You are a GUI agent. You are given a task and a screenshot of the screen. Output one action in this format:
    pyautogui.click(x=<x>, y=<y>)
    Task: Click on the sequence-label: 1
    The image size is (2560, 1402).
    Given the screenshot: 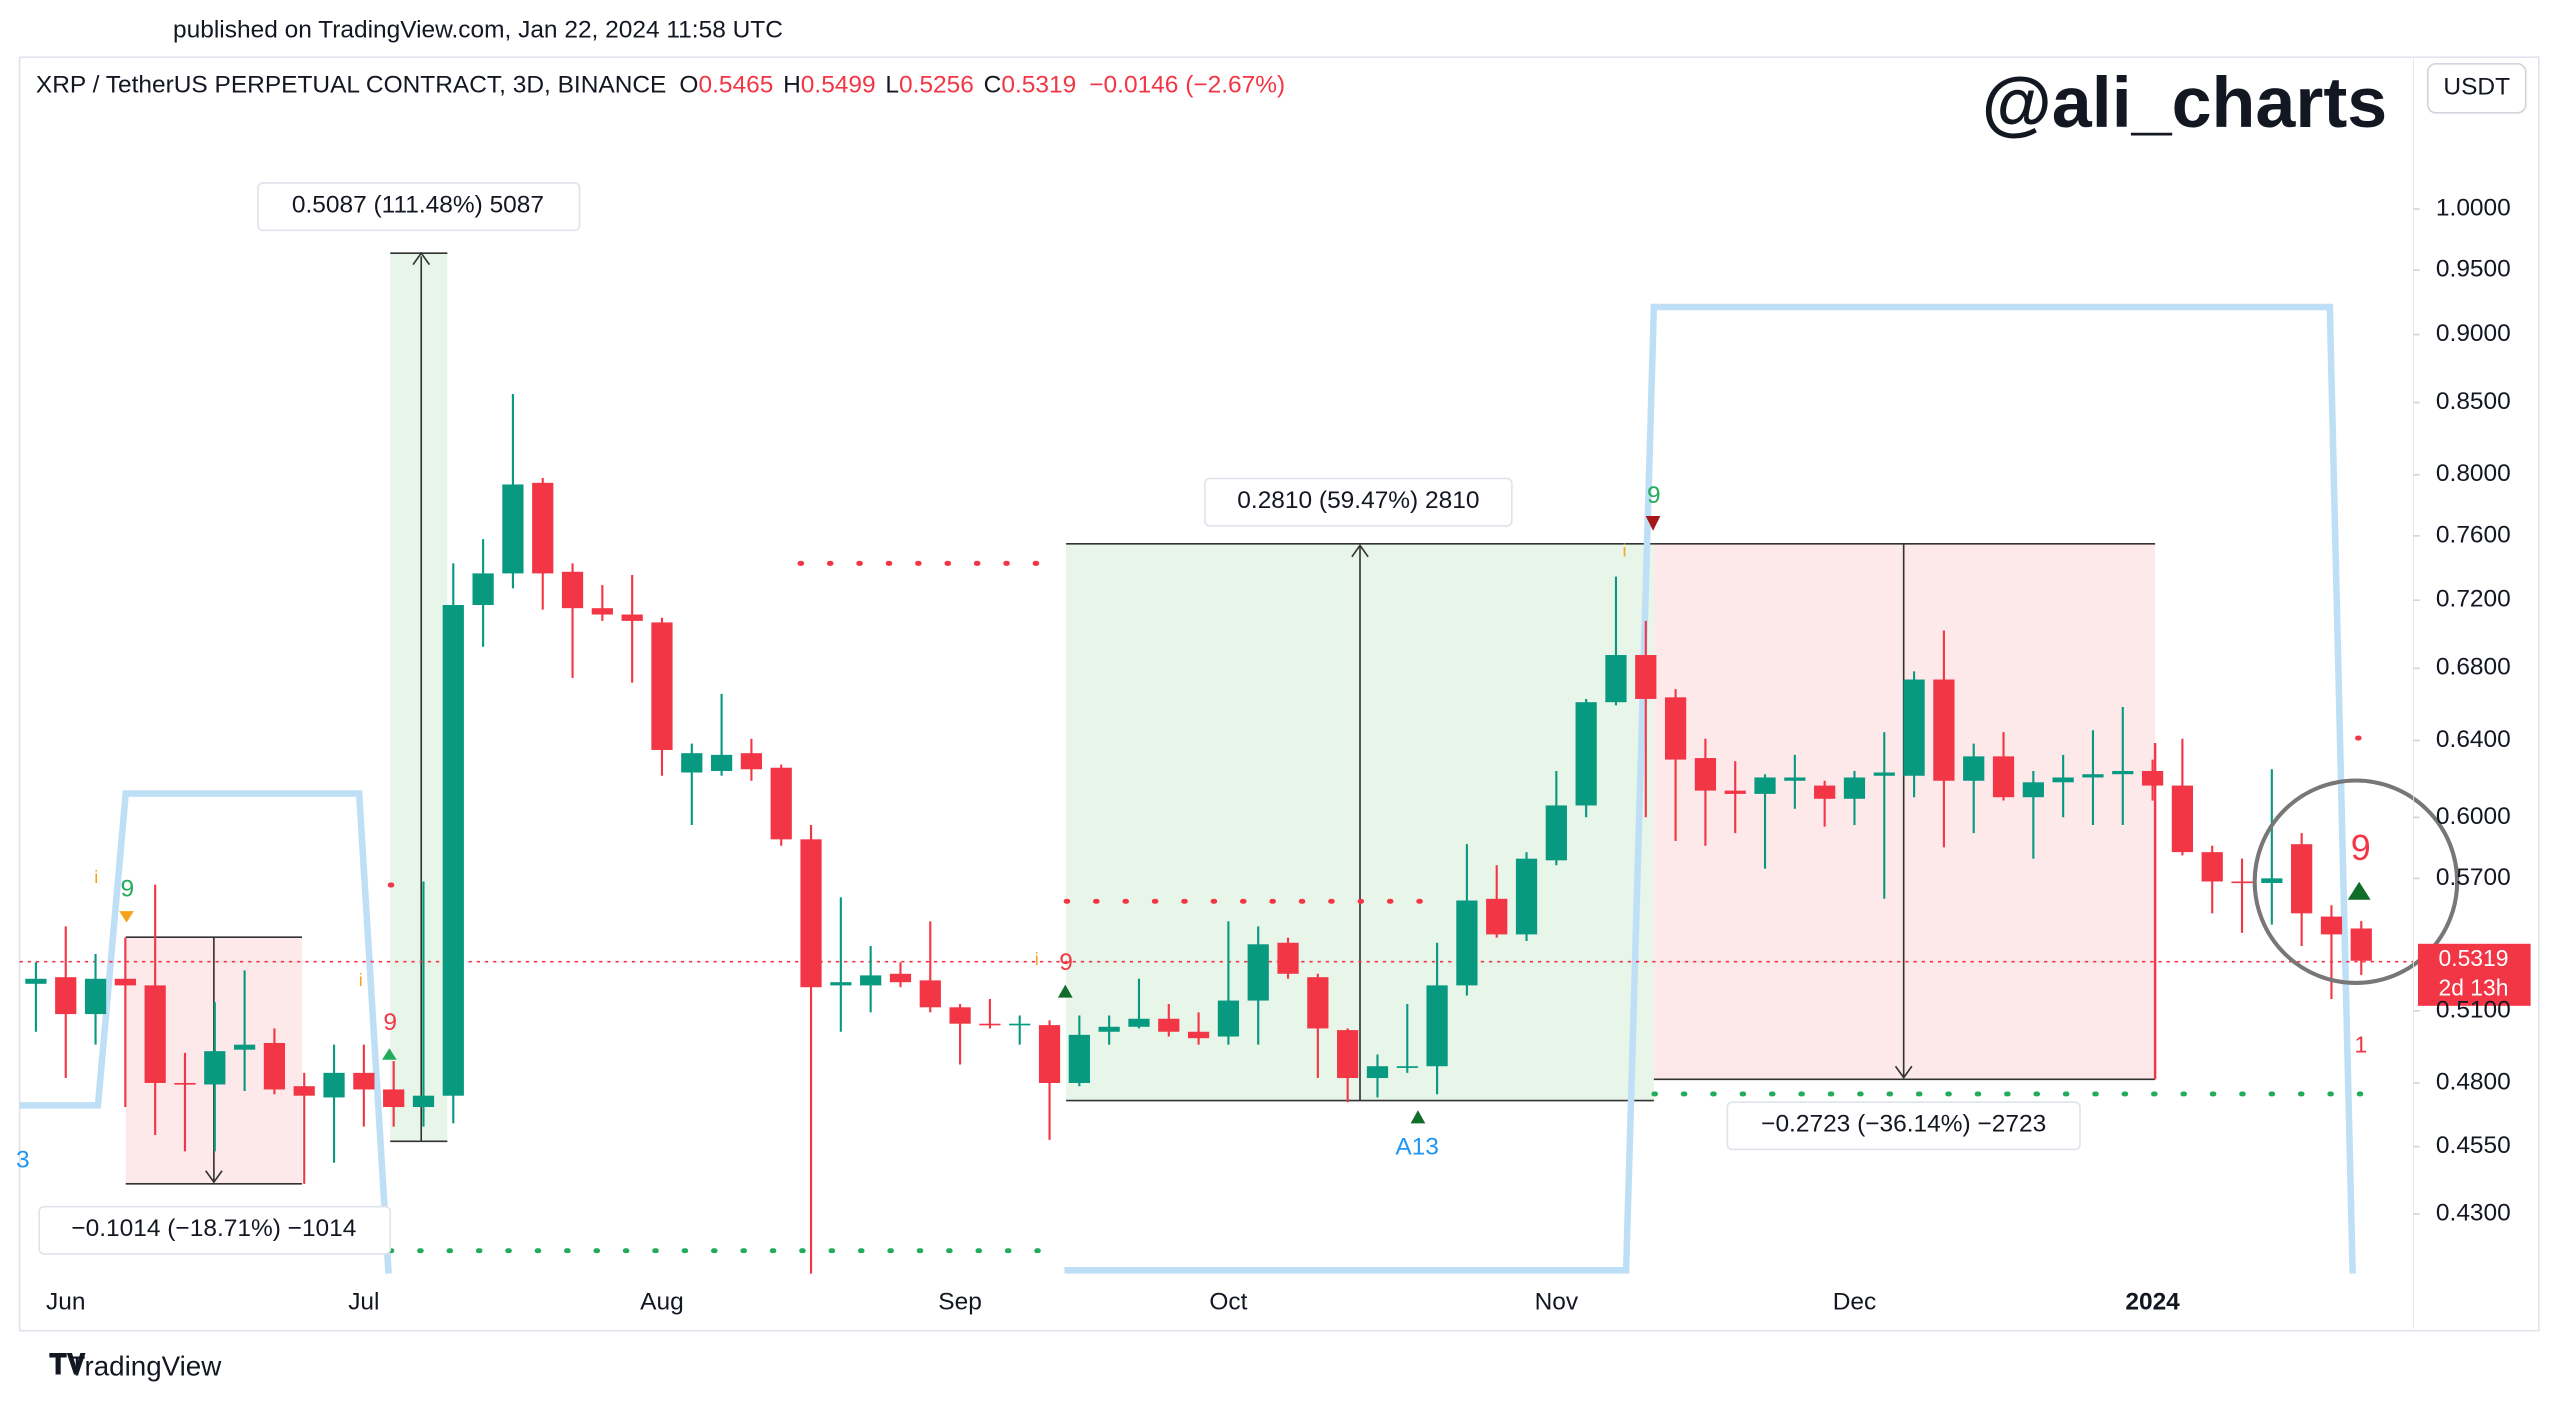 What is the action you would take?
    pyautogui.click(x=2360, y=1045)
    